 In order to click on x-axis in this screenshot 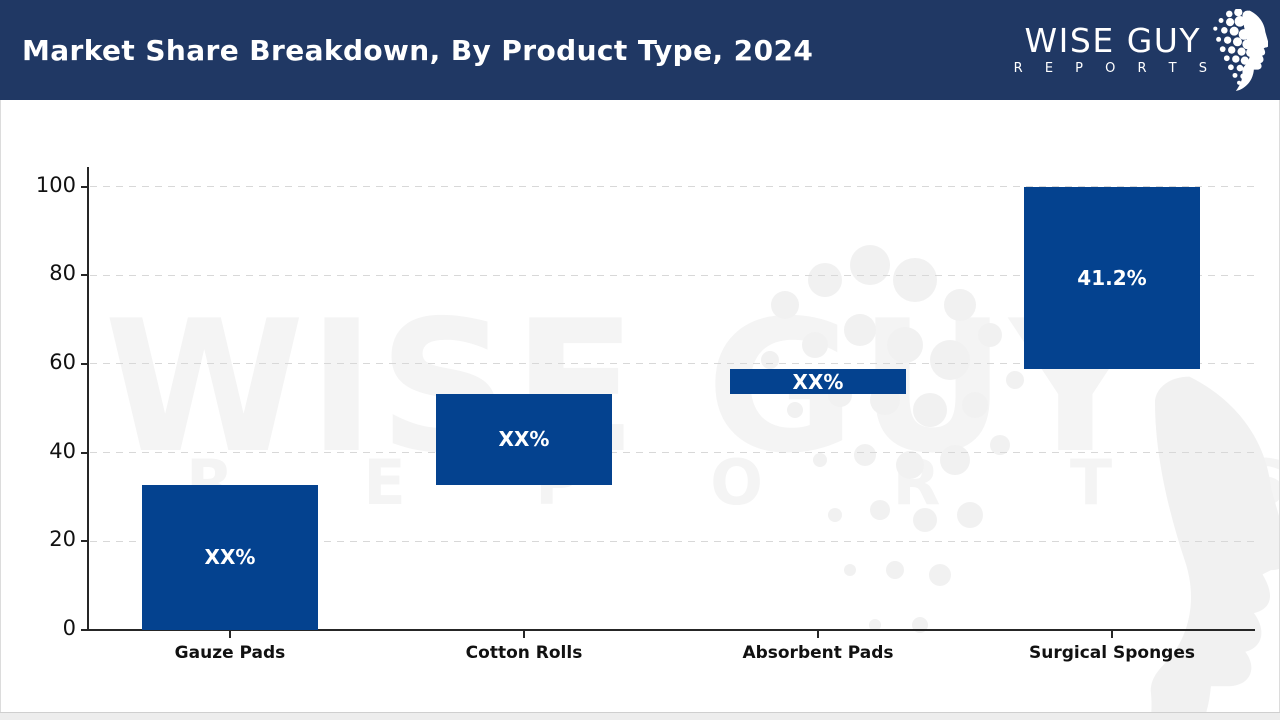, I will do `click(670, 630)`.